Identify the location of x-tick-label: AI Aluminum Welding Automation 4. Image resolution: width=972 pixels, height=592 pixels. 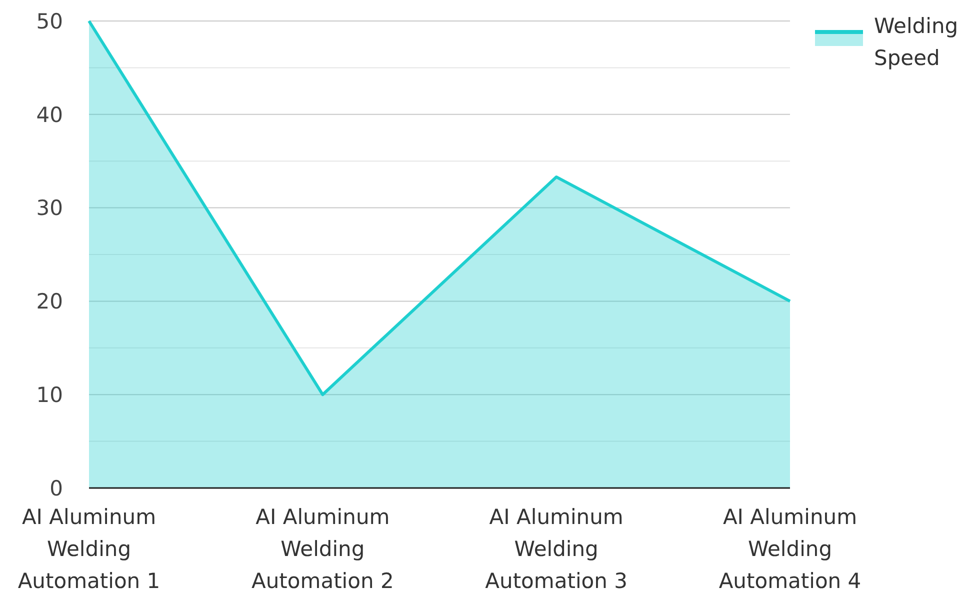
(790, 548).